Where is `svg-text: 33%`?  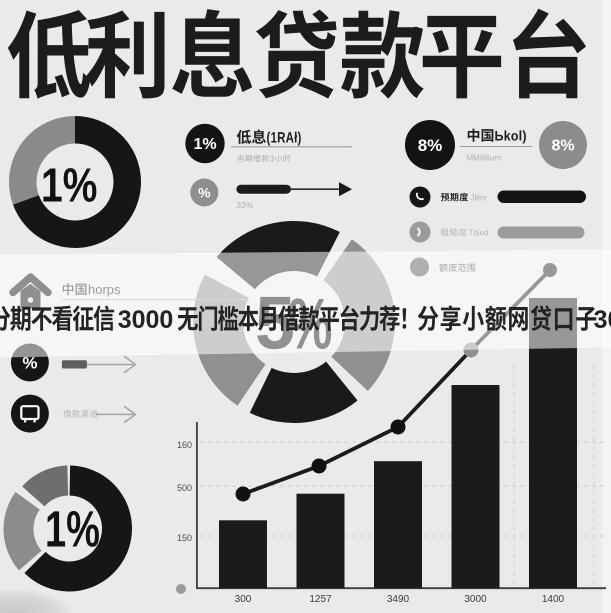 svg-text: 33% is located at coordinates (244, 205).